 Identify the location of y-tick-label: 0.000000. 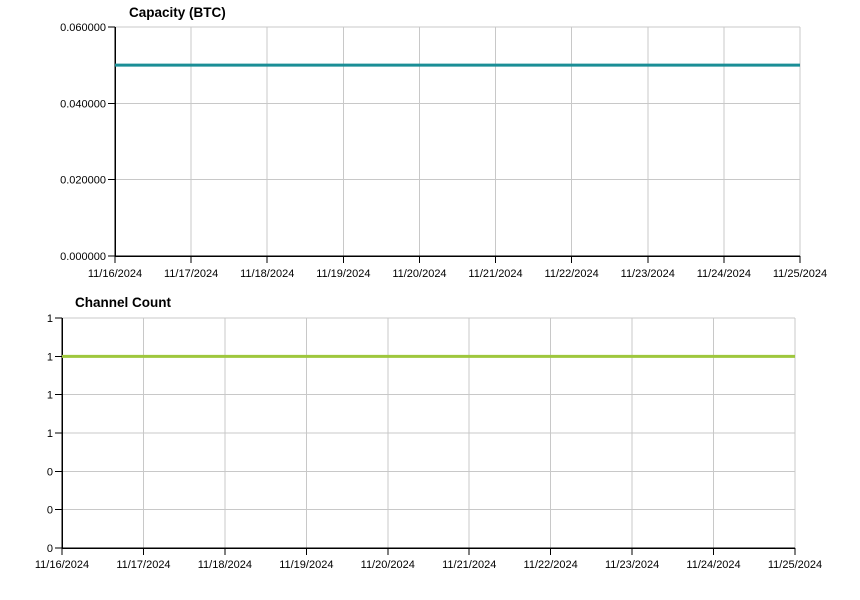
(83, 257).